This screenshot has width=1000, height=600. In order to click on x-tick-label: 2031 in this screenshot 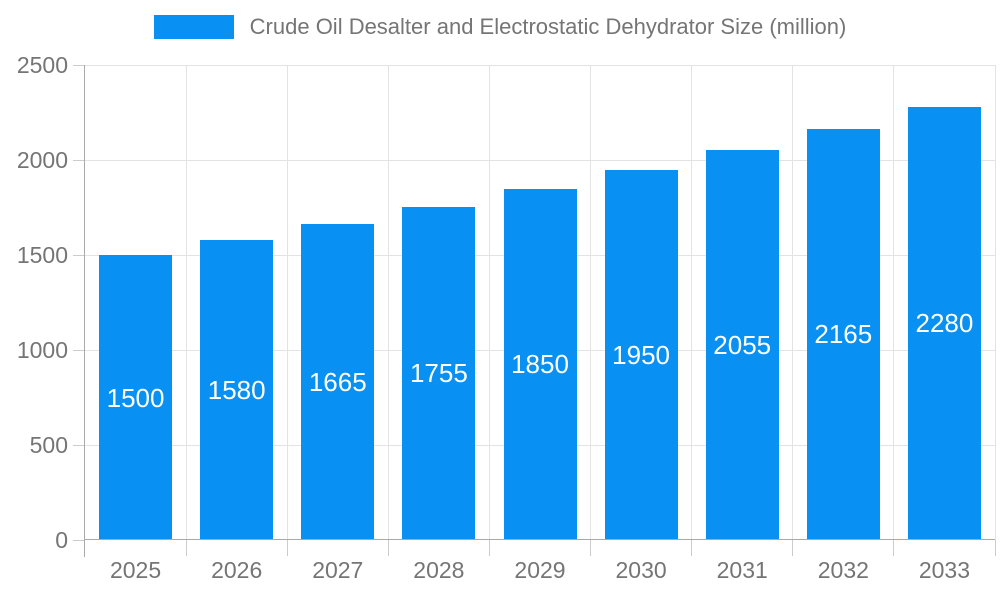, I will do `click(742, 570)`.